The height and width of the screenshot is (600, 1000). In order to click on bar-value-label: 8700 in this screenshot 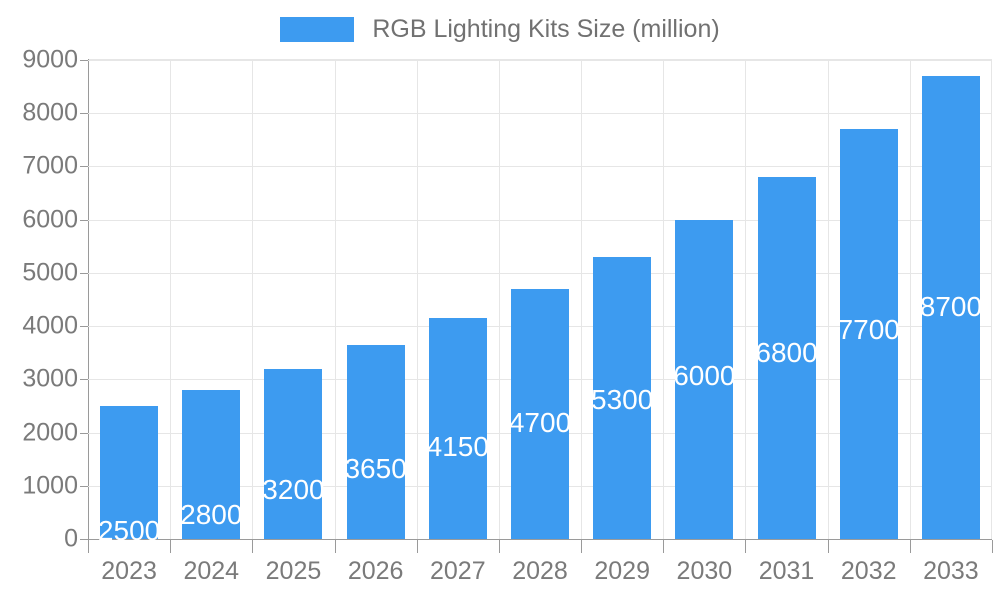, I will do `click(951, 306)`.